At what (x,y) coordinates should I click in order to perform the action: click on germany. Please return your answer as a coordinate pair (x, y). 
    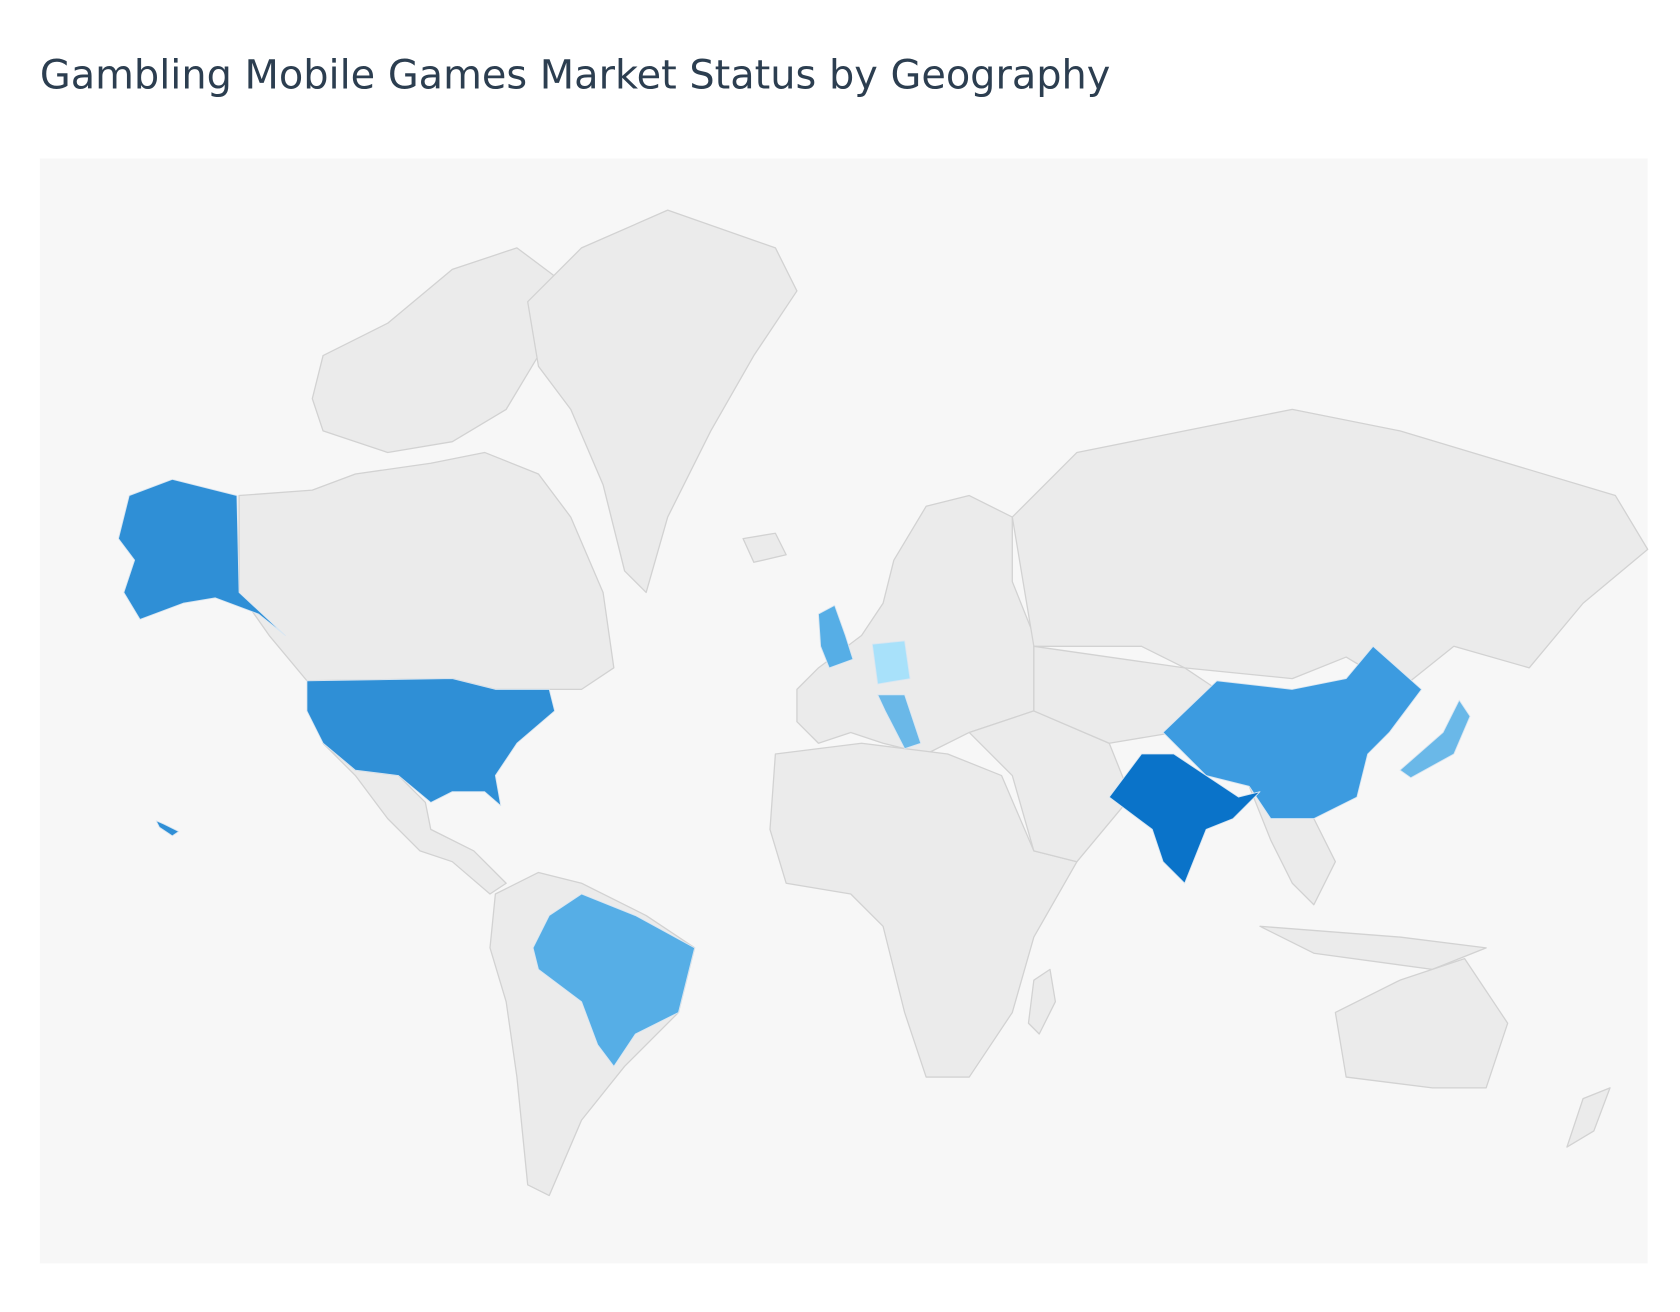
    Looking at the image, I should click on (891, 662).